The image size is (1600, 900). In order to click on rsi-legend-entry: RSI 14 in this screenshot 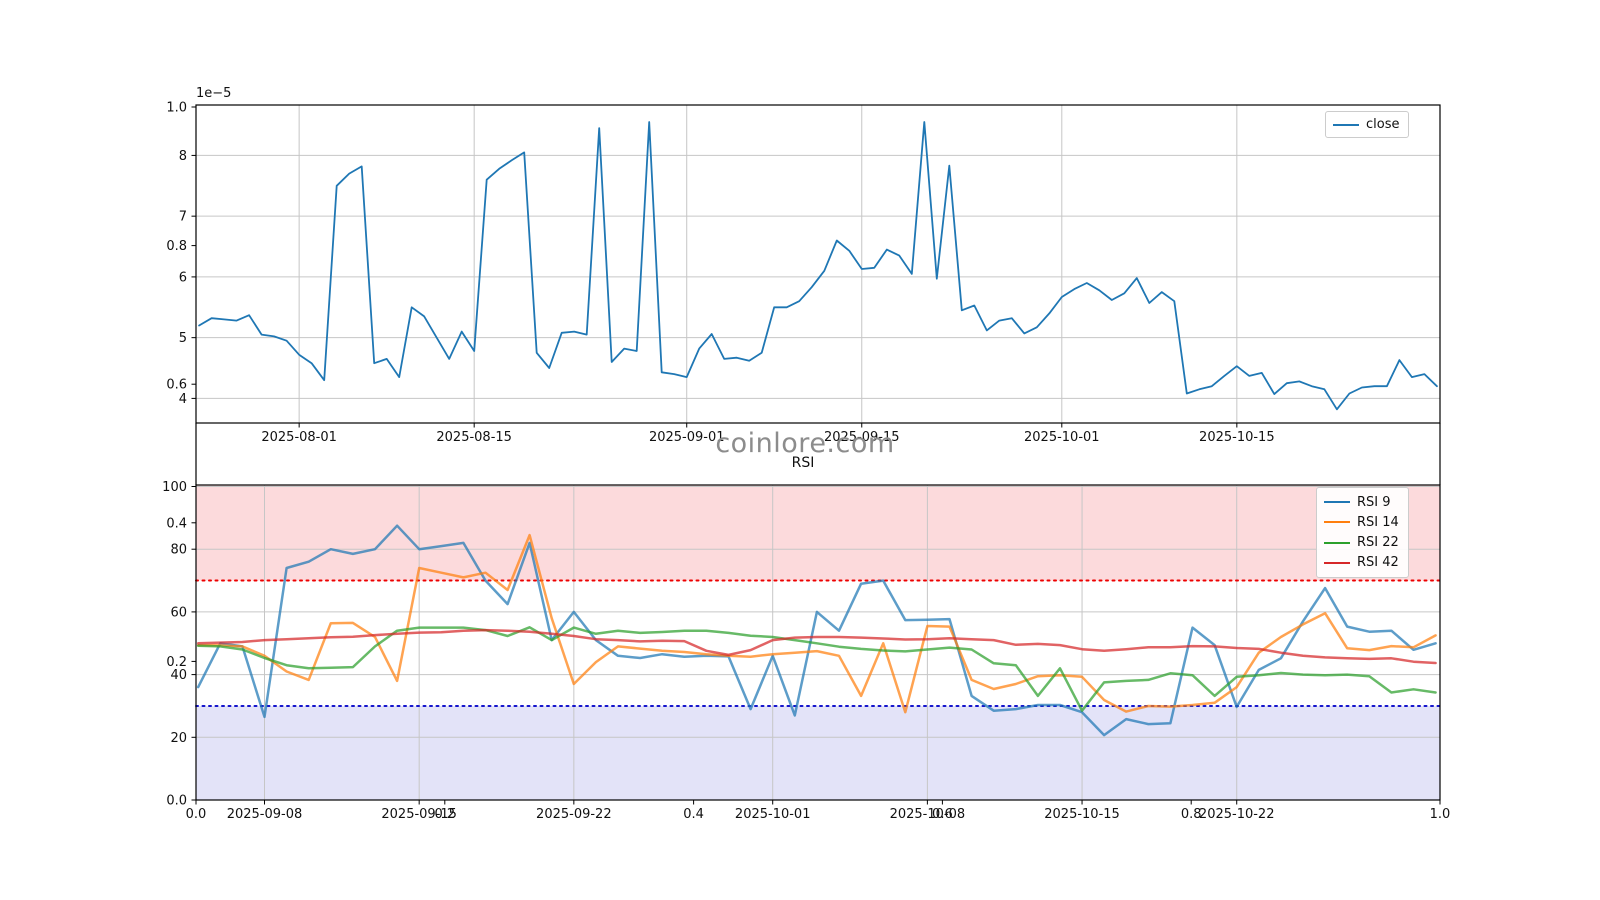, I will do `click(1361, 522)`.